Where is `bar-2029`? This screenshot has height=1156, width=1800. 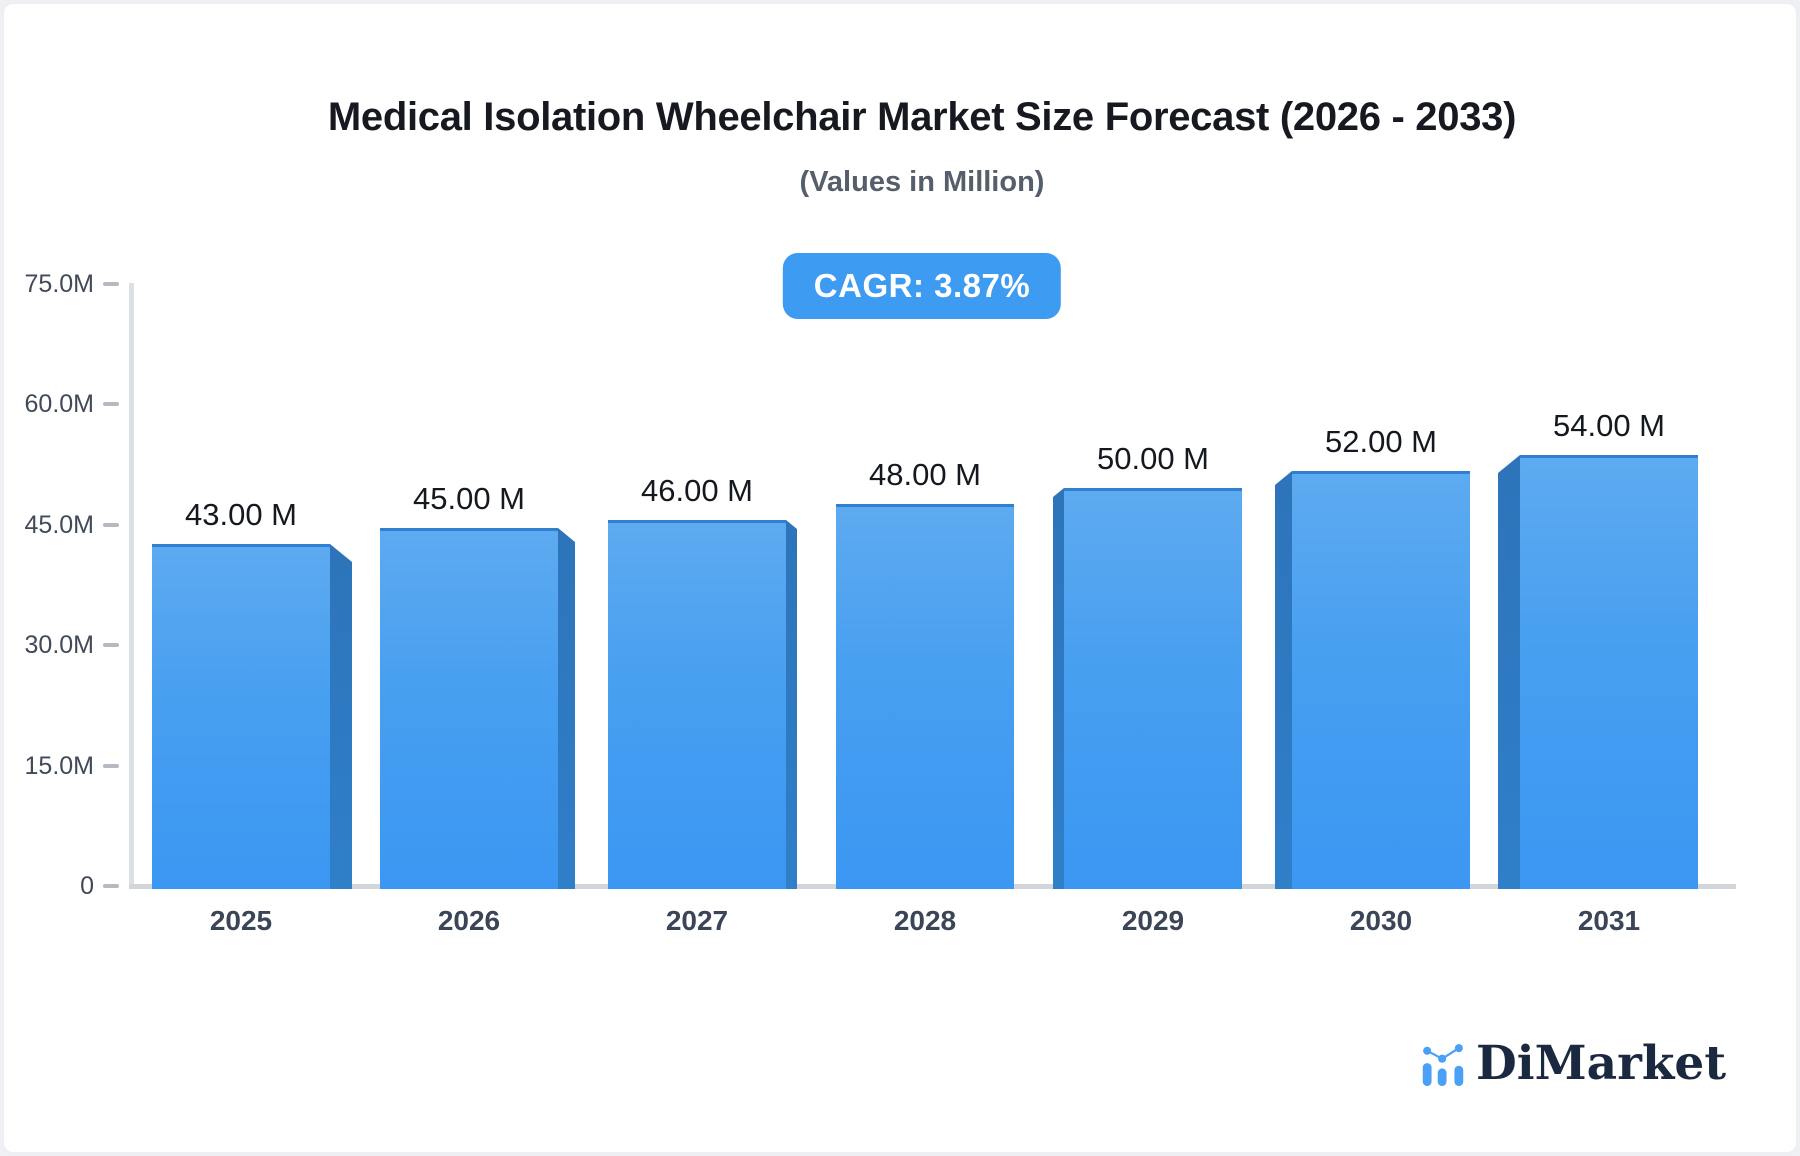
bar-2029 is located at coordinates (1153, 688).